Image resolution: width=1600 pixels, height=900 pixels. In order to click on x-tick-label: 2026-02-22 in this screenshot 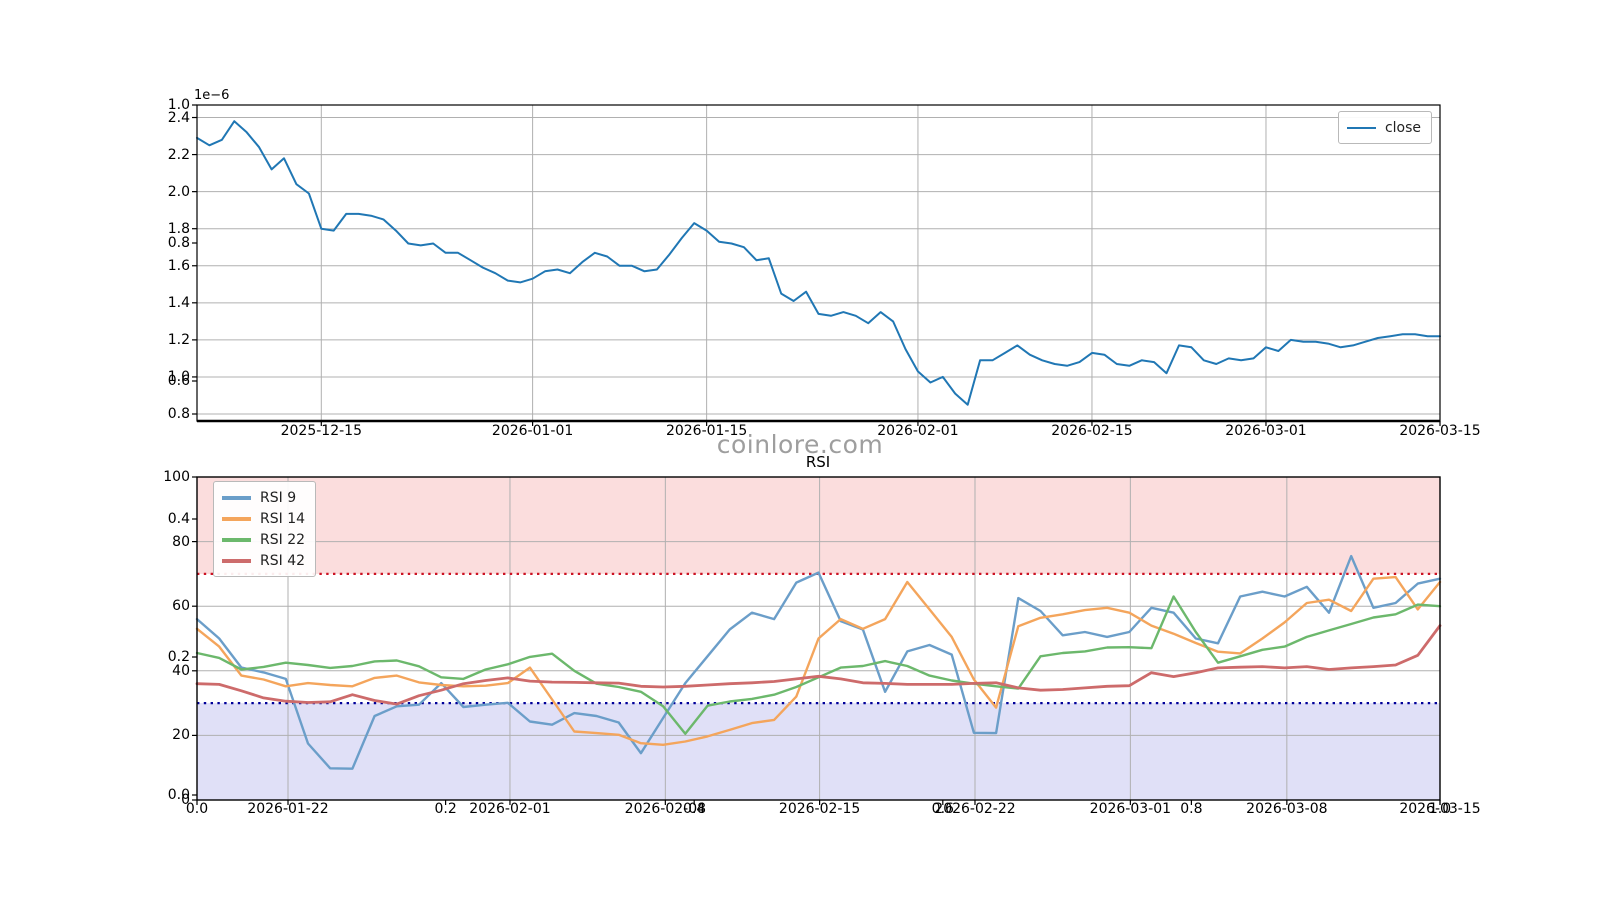, I will do `click(975, 809)`.